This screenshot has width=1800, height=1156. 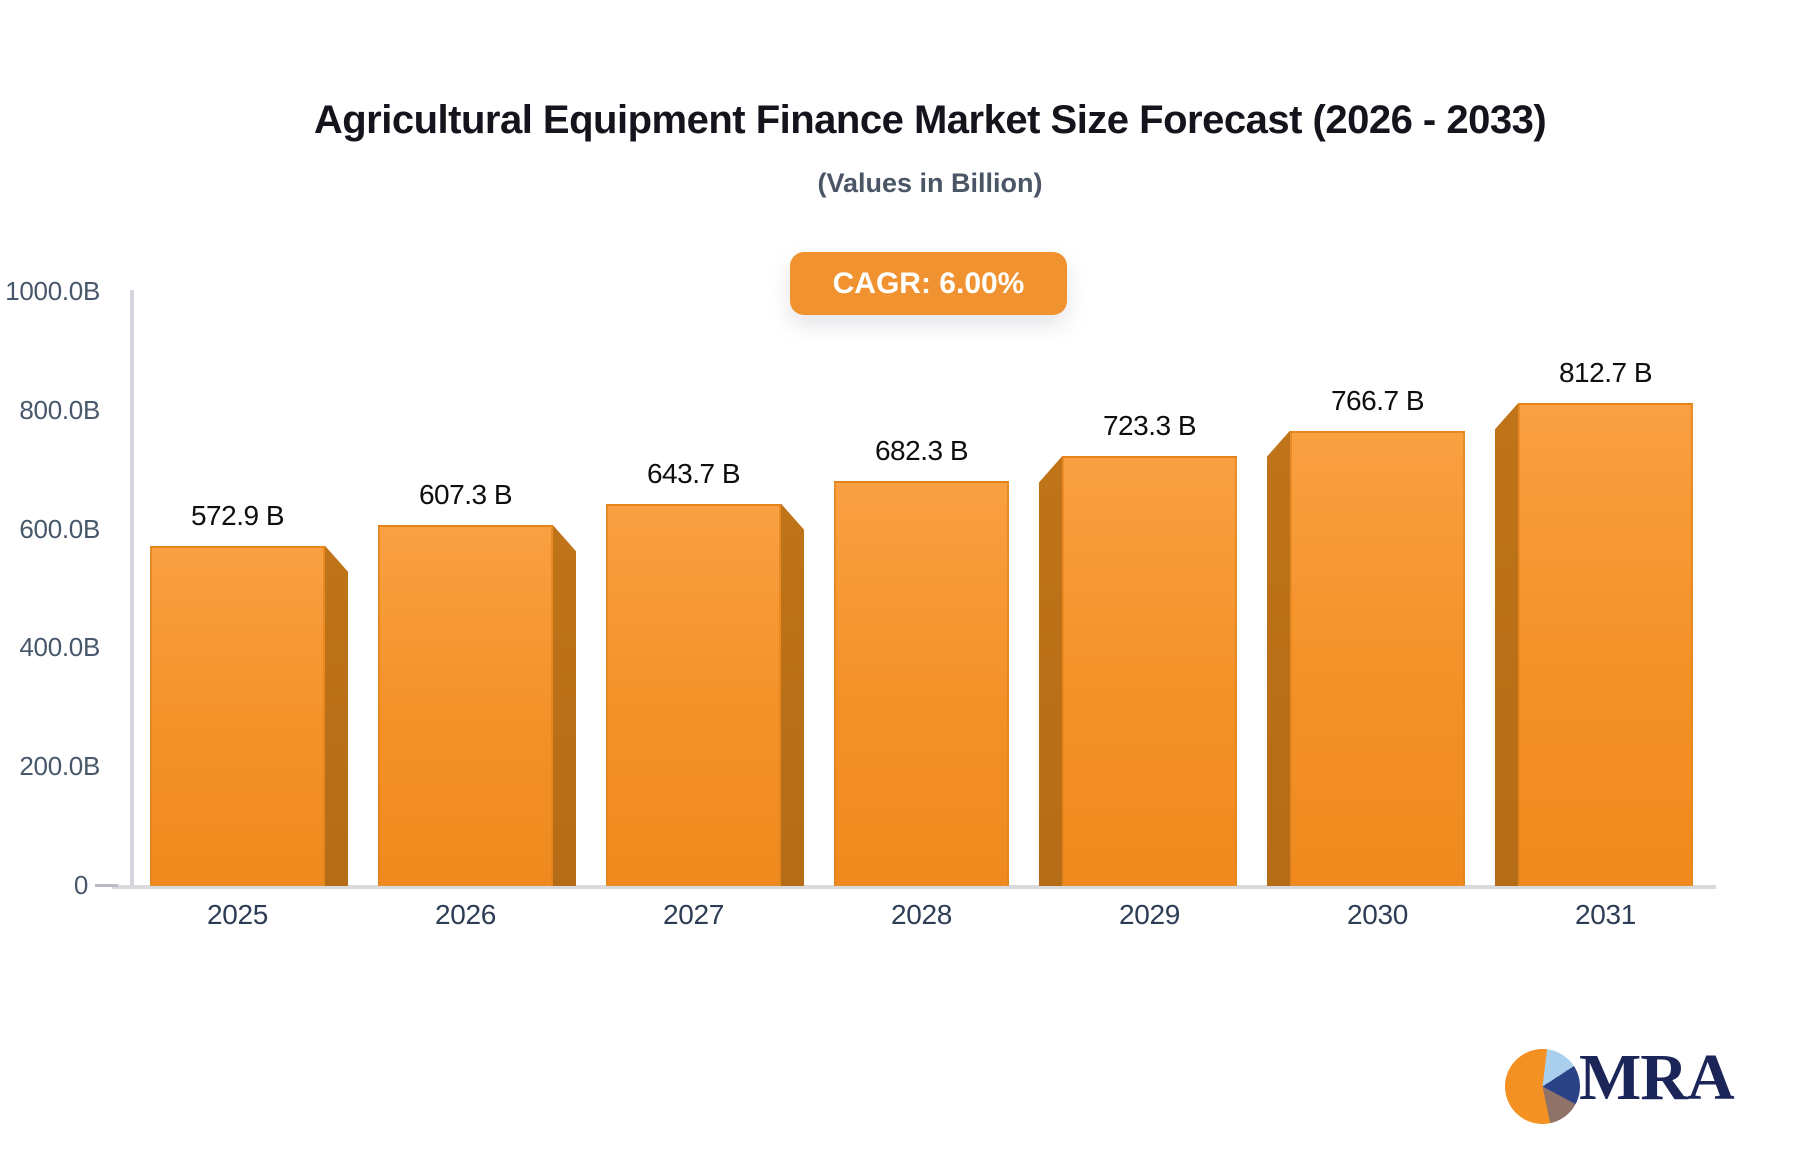 What do you see at coordinates (921, 683) in the screenshot?
I see `bar-2028` at bounding box center [921, 683].